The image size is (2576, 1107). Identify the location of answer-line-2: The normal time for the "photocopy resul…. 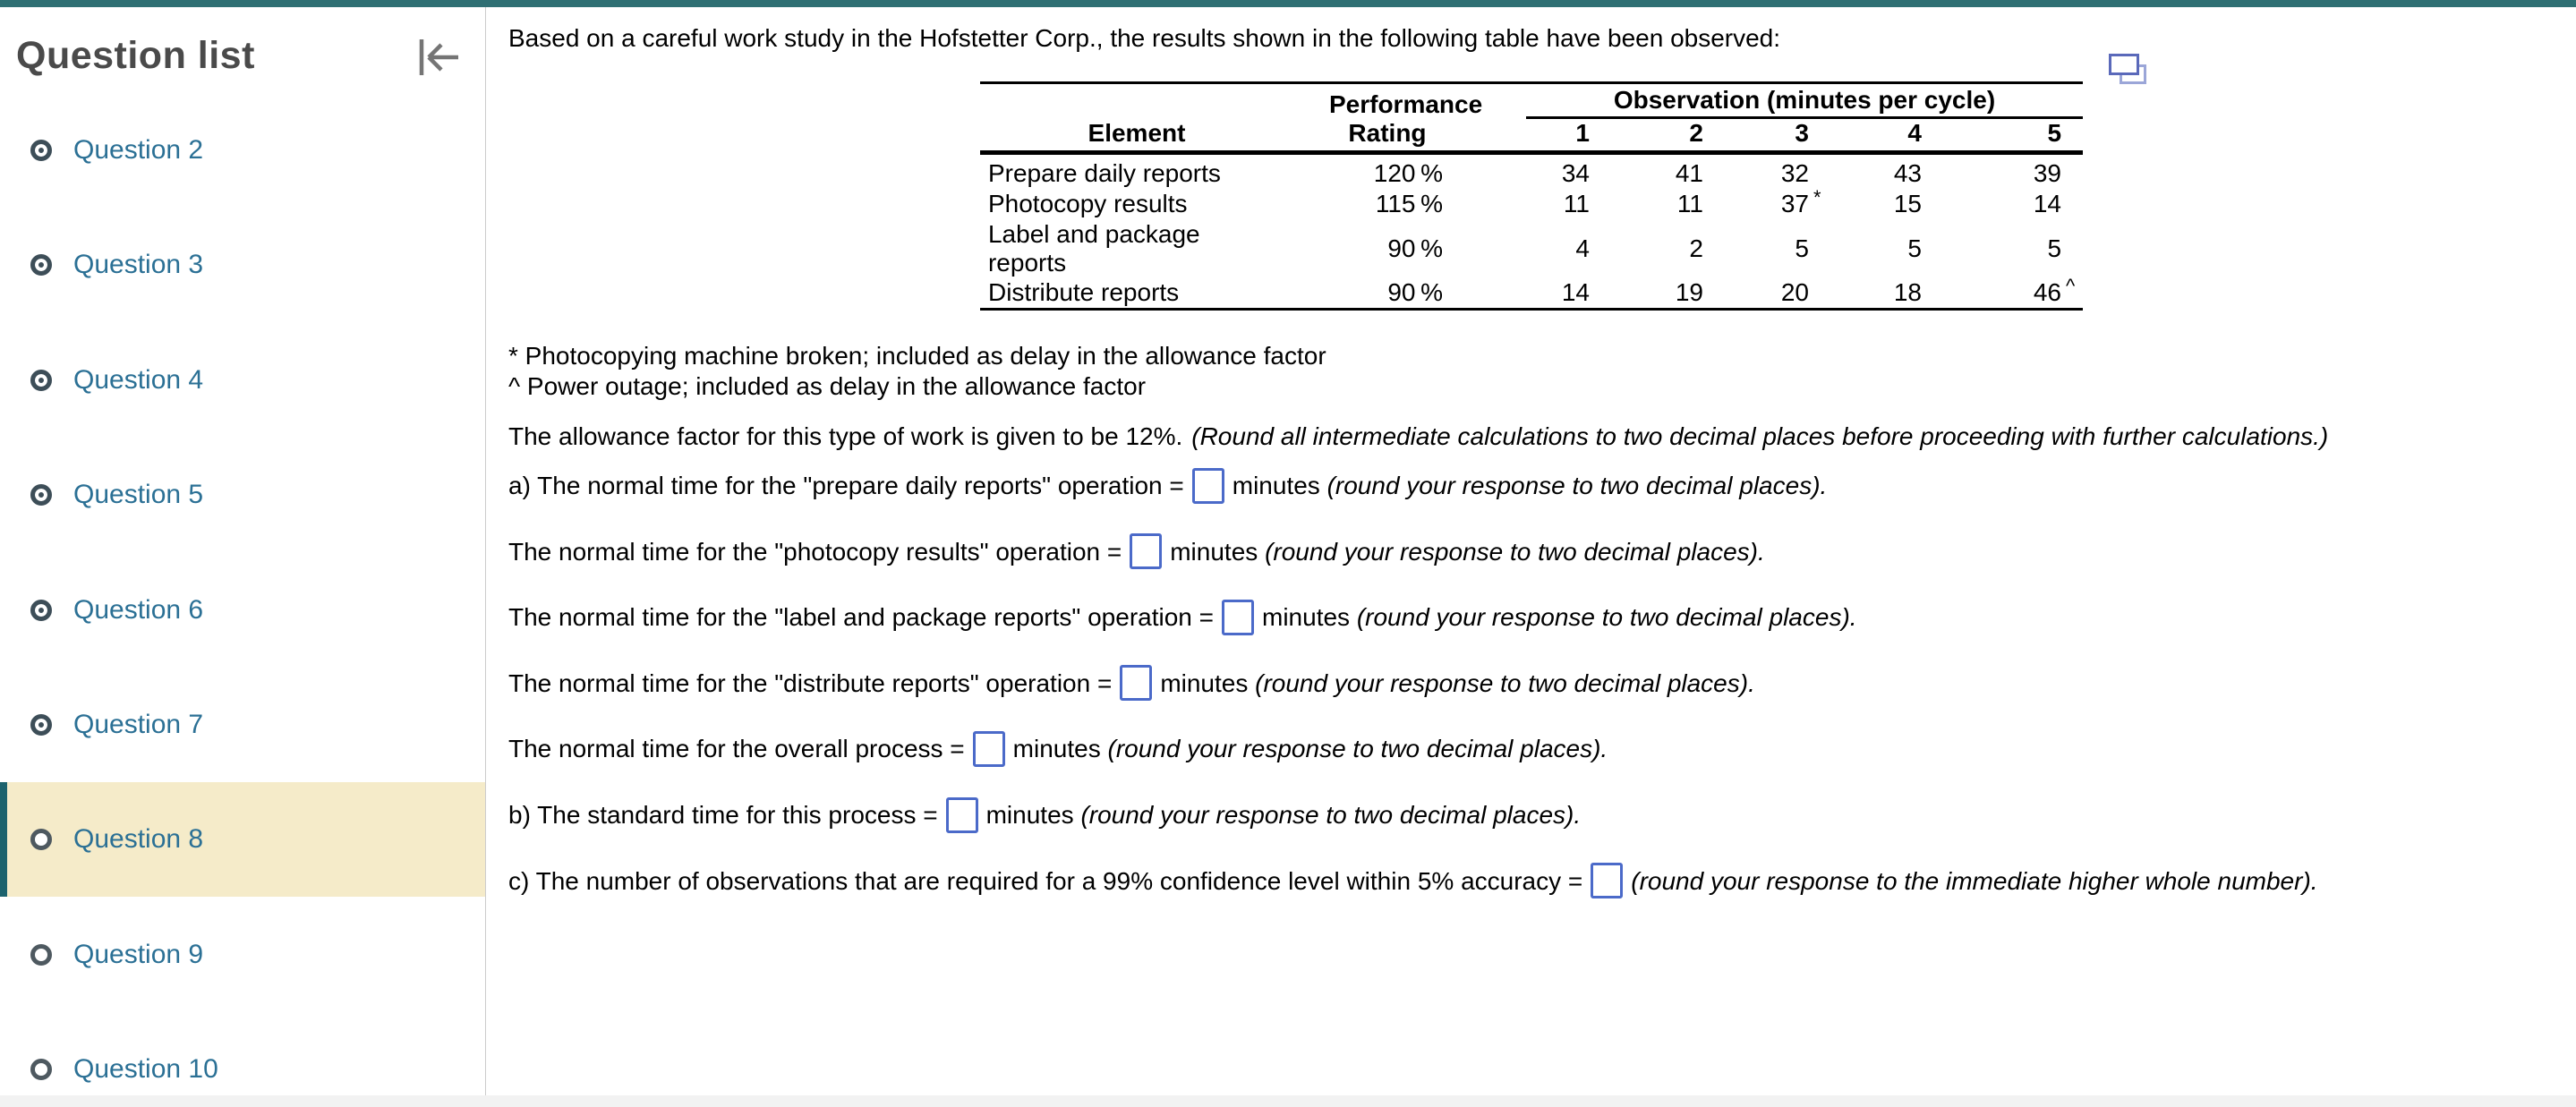
(1531, 552).